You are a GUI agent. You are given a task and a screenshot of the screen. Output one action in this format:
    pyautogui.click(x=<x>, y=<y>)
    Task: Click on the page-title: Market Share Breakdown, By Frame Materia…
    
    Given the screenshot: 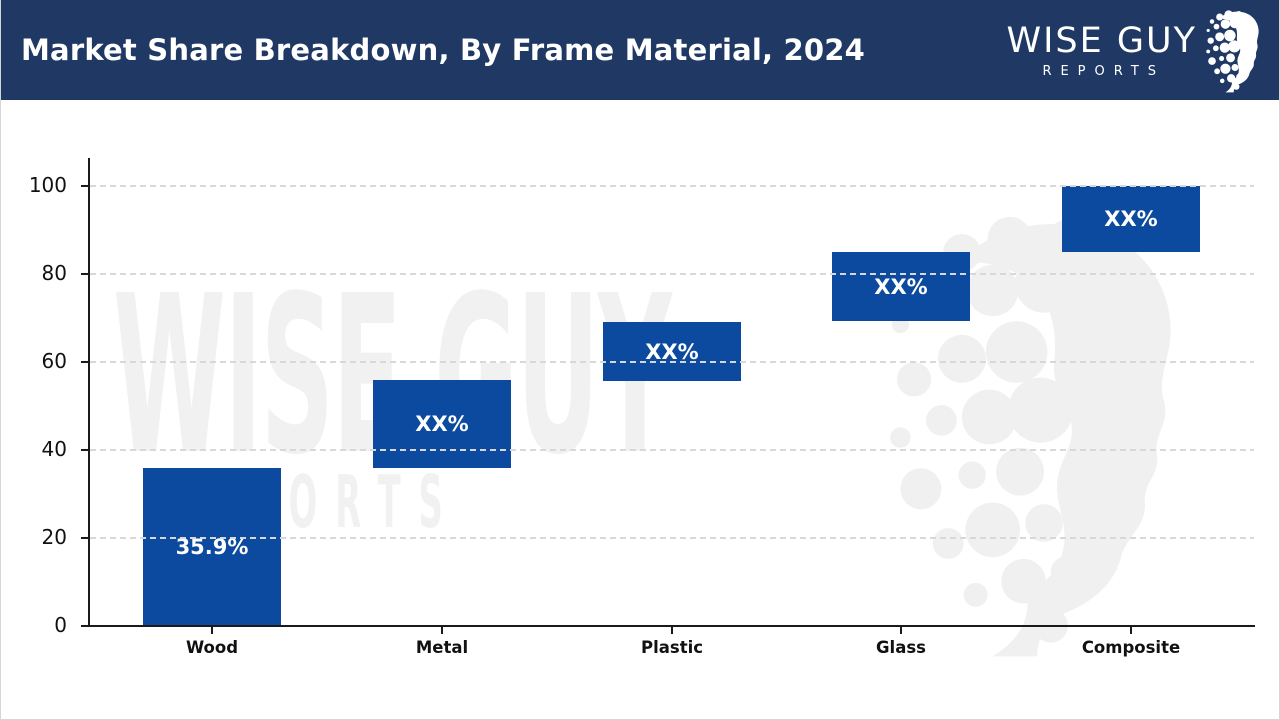 What is the action you would take?
    pyautogui.click(x=443, y=50)
    